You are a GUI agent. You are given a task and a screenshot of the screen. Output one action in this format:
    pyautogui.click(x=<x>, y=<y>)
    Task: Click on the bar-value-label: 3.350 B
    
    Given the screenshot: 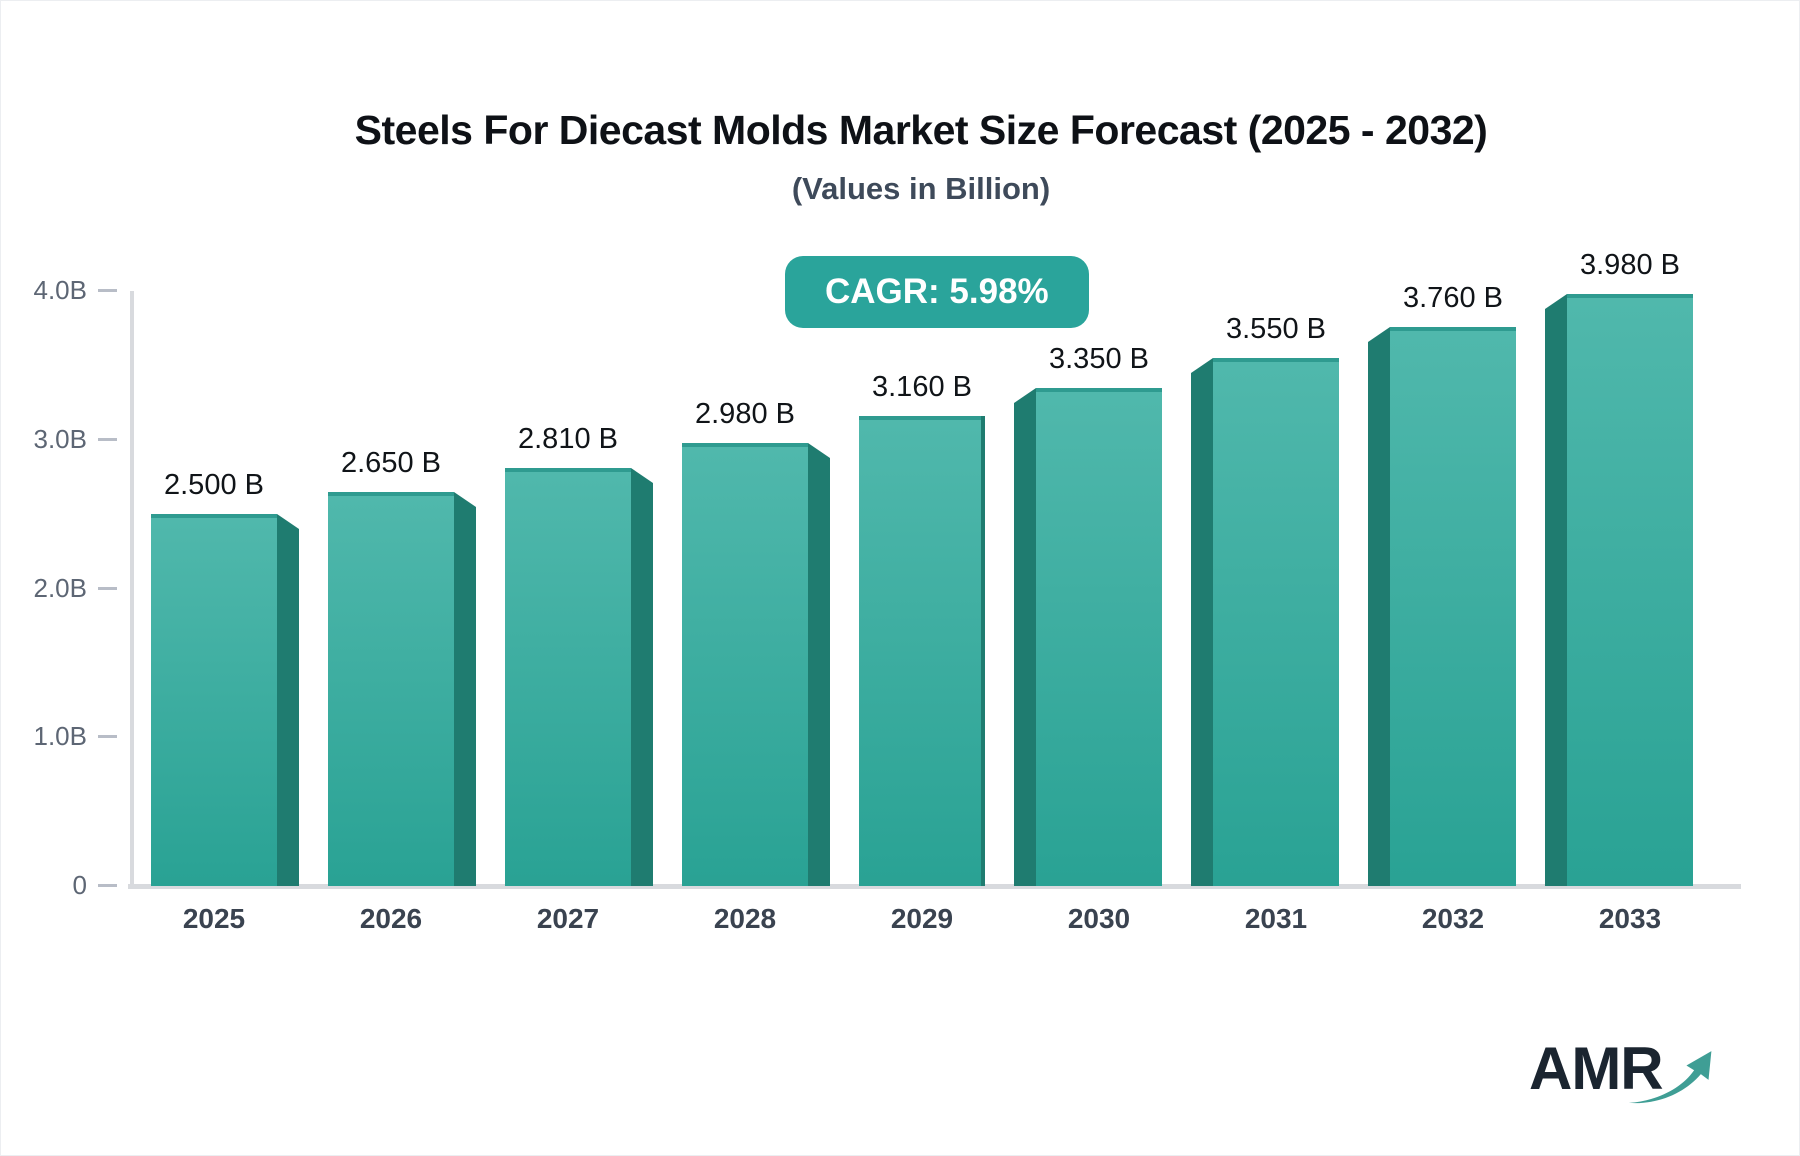 What is the action you would take?
    pyautogui.click(x=1099, y=359)
    